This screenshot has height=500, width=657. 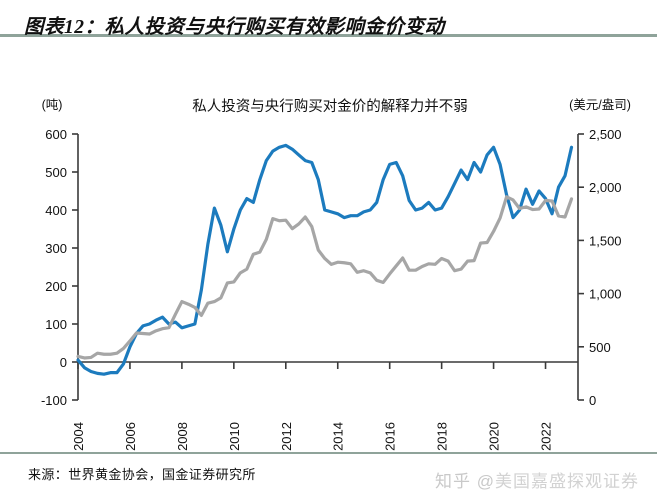 What do you see at coordinates (546, 436) in the screenshot?
I see `x-axis-tick-label: 2022` at bounding box center [546, 436].